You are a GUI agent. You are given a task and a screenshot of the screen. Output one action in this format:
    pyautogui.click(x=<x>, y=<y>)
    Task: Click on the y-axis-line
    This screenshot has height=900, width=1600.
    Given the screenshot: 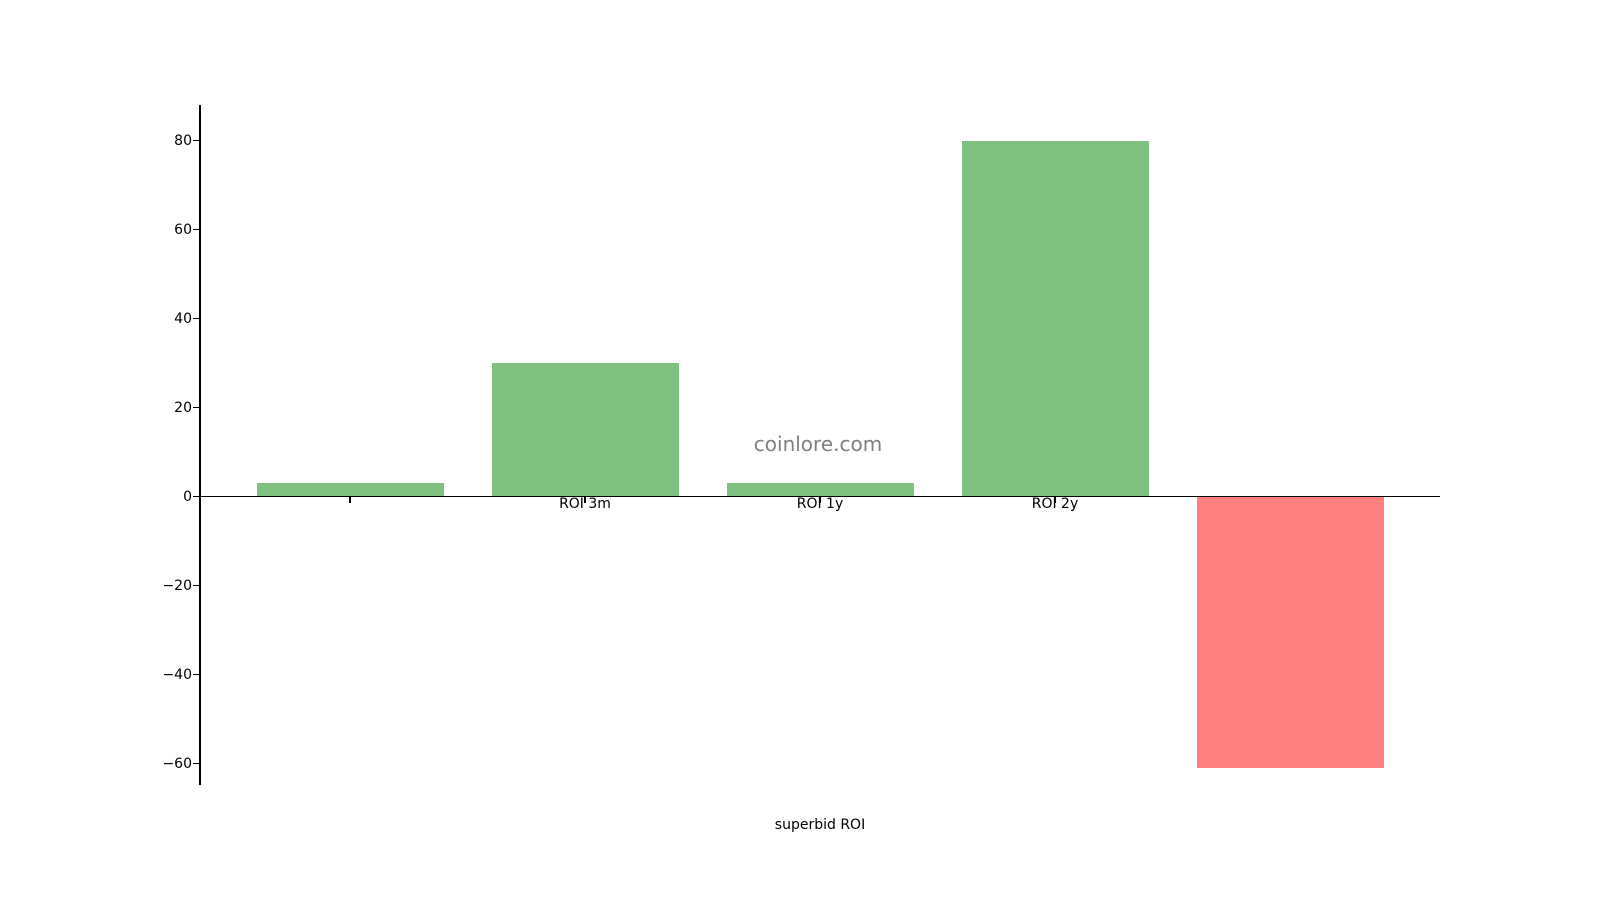 What is the action you would take?
    pyautogui.click(x=200, y=445)
    